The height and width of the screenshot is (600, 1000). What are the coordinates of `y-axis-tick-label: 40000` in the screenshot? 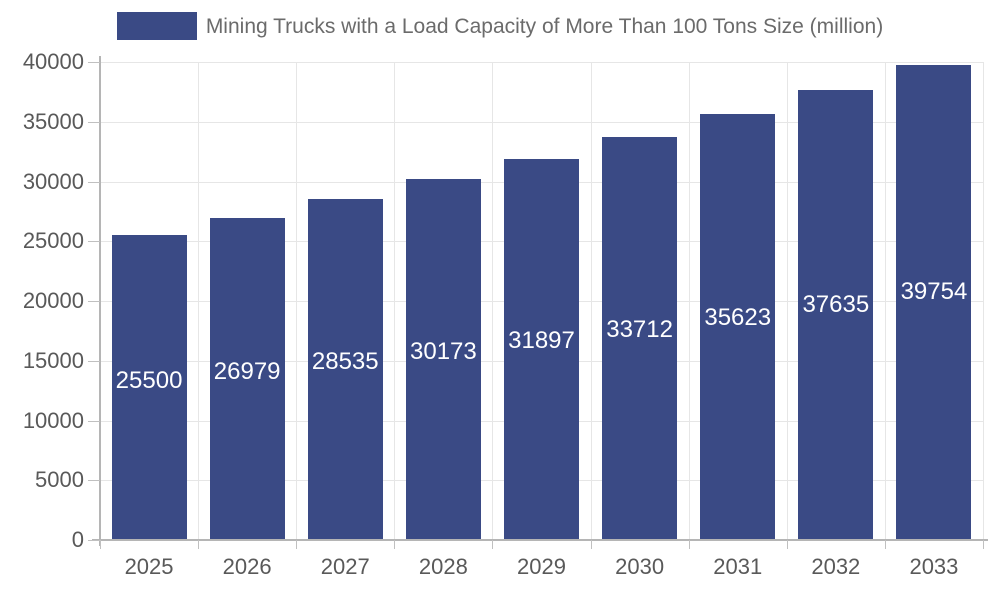 It's located at (53, 61).